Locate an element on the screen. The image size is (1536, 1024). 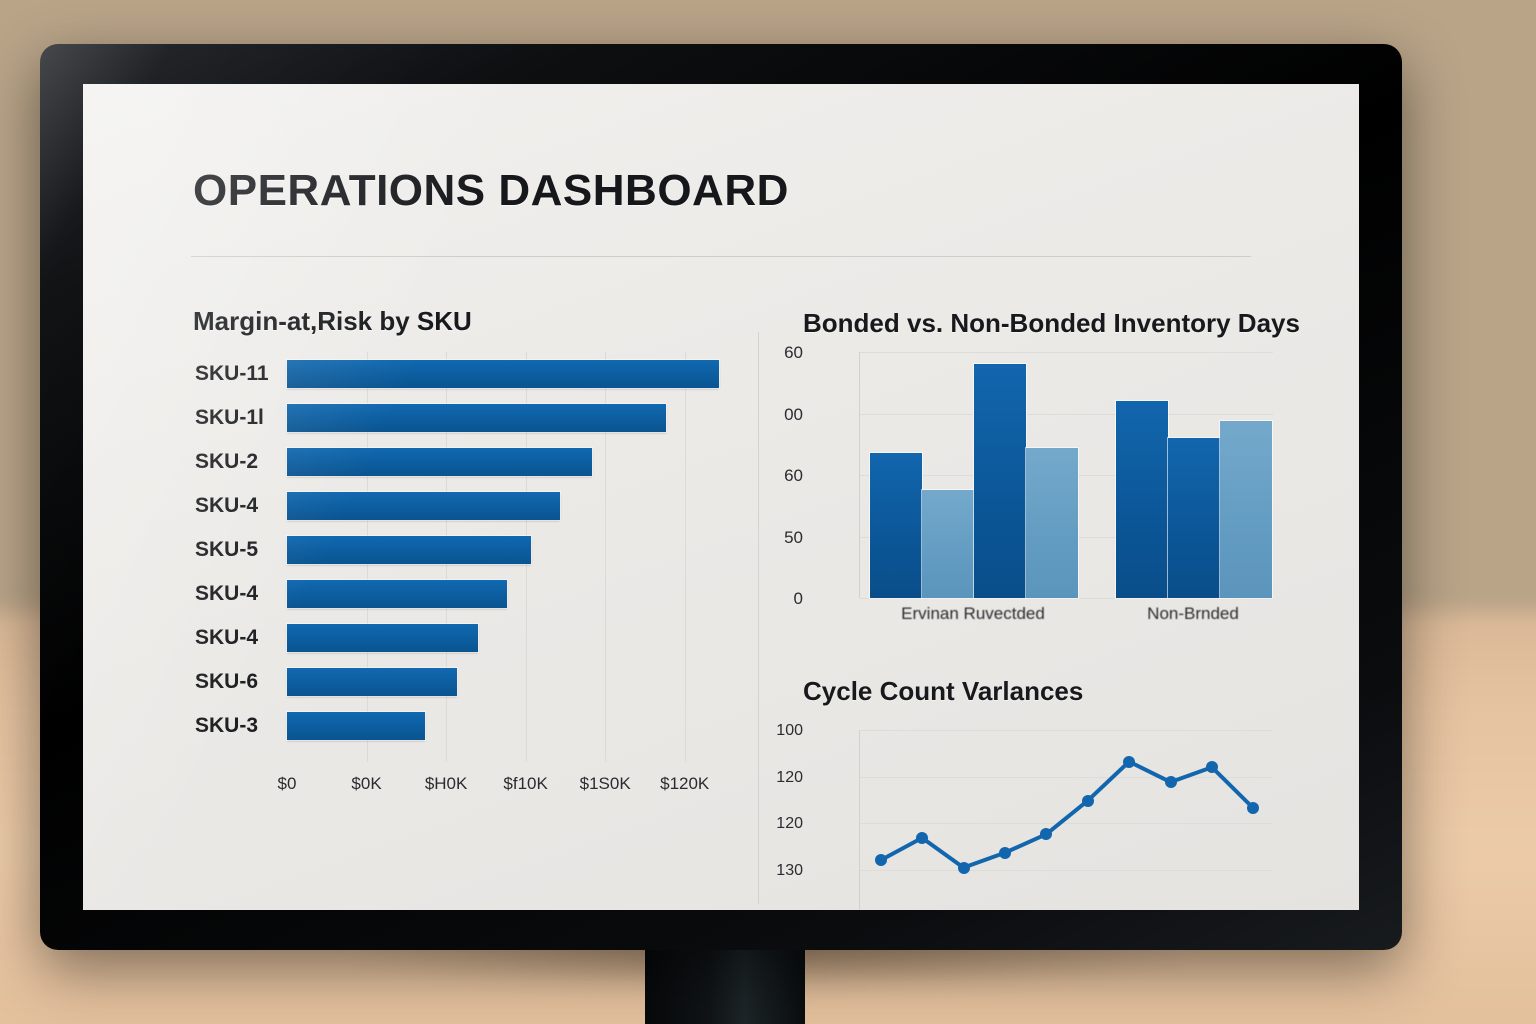
bar-category-label: SKU-3 is located at coordinates (227, 725).